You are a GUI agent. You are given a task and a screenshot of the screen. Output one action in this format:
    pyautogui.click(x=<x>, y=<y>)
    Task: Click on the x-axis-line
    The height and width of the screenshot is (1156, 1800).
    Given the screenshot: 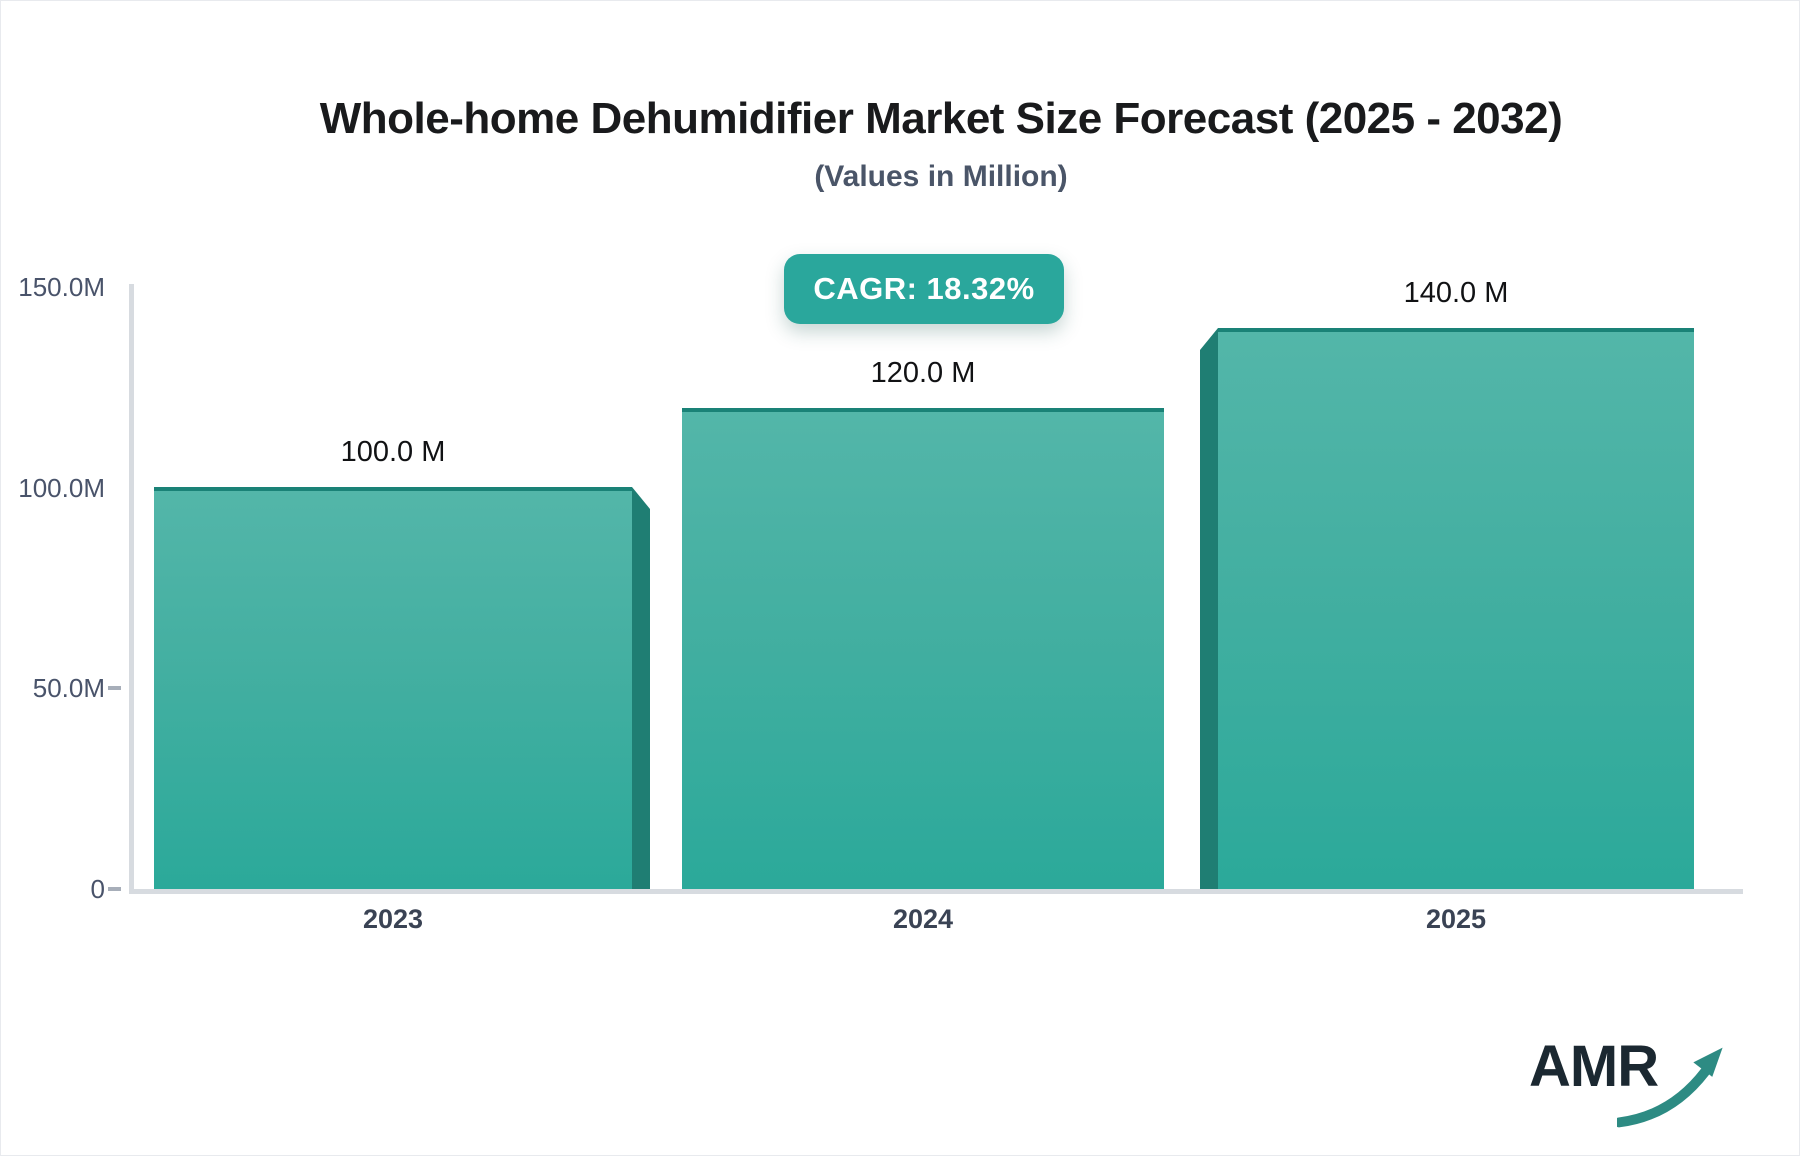 What is the action you would take?
    pyautogui.click(x=936, y=891)
    